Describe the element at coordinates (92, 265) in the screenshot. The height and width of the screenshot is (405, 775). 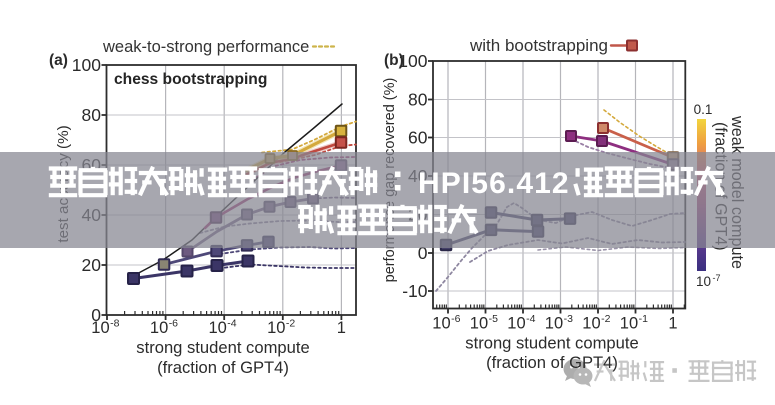
I see `svg-text: 20` at that location.